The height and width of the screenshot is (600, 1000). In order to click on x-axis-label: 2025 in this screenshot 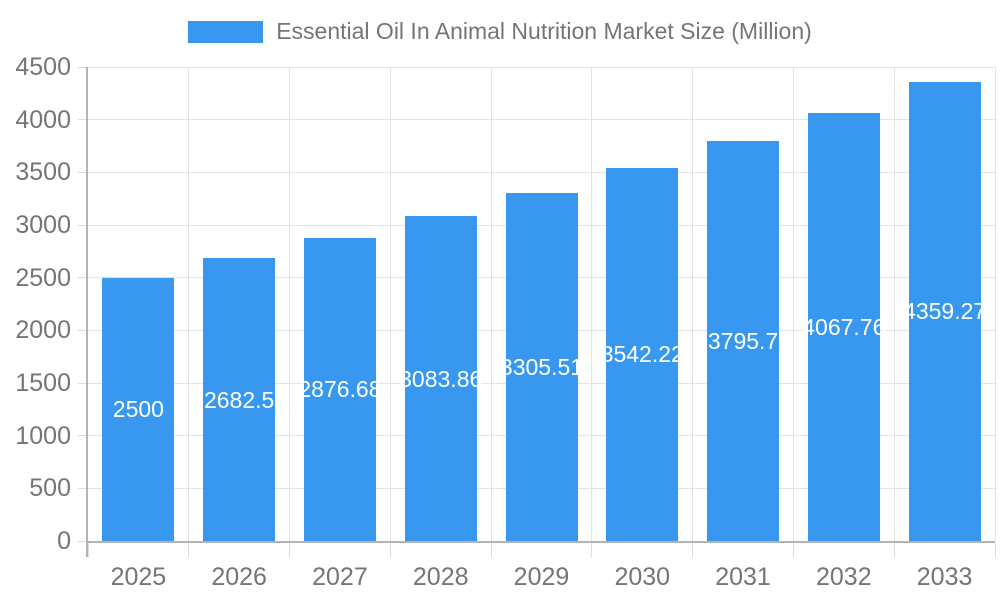, I will do `click(138, 577)`.